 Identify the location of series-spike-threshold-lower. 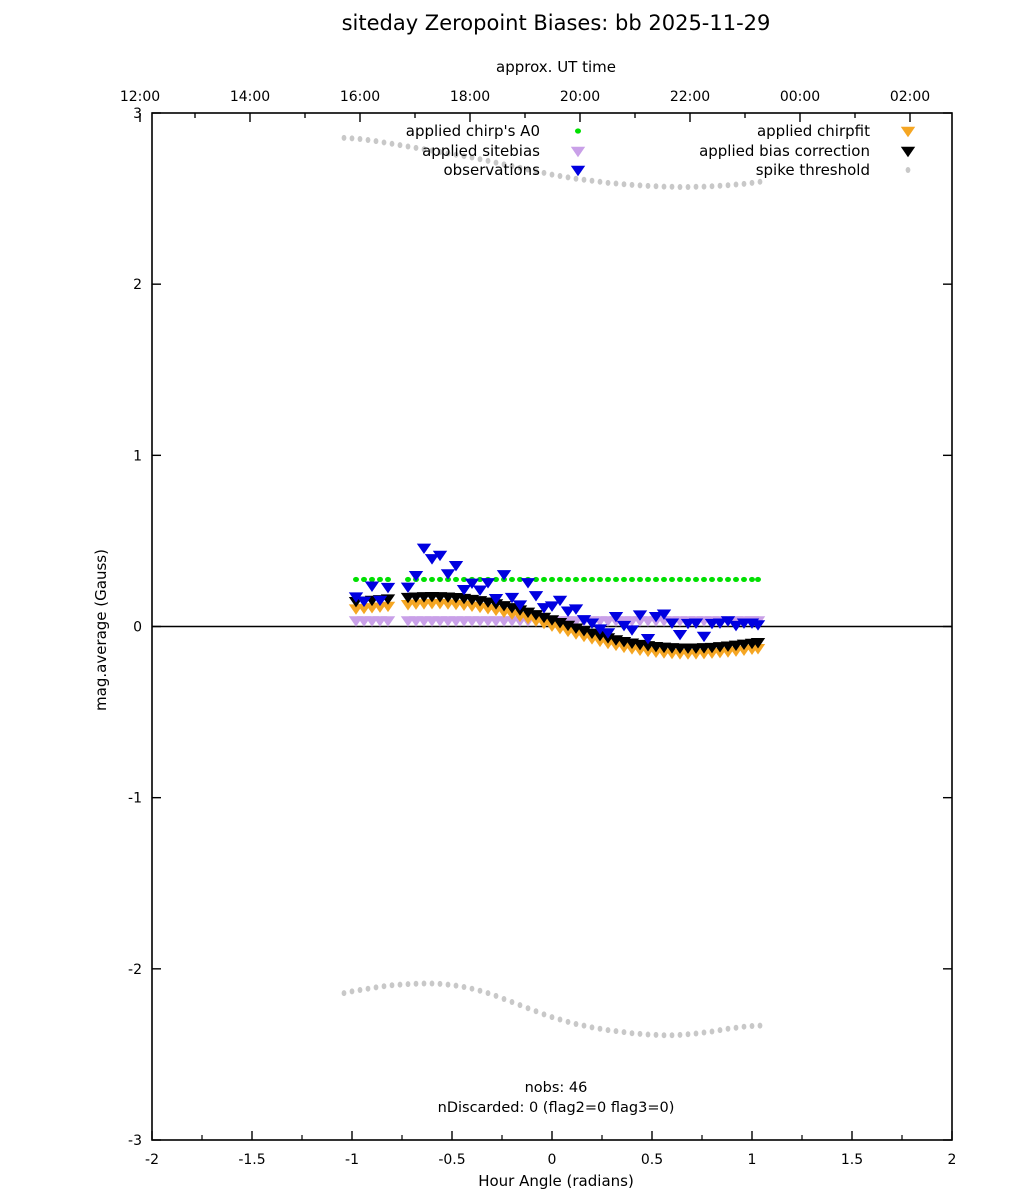
(552, 1009).